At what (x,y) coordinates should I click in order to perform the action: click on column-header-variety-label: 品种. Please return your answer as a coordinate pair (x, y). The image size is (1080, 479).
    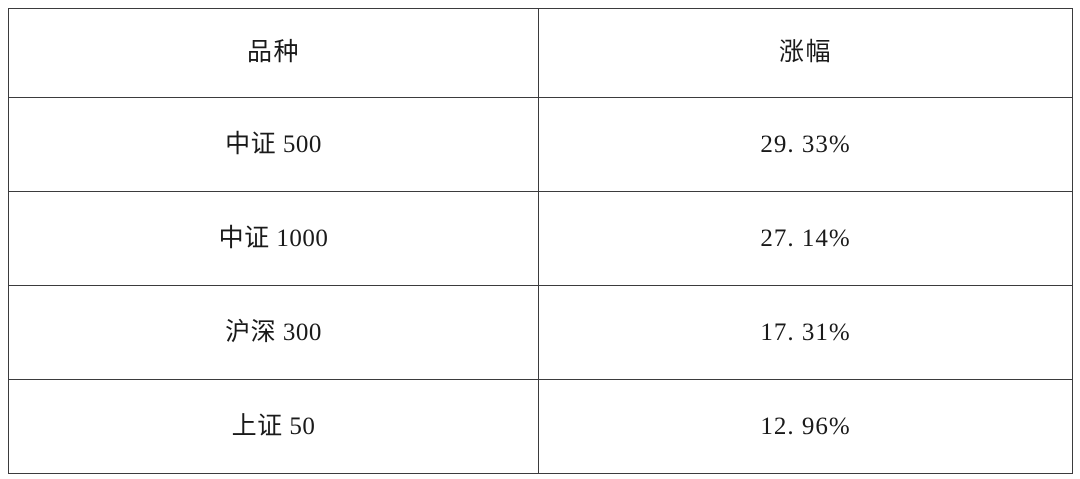
    Looking at the image, I should click on (273, 52).